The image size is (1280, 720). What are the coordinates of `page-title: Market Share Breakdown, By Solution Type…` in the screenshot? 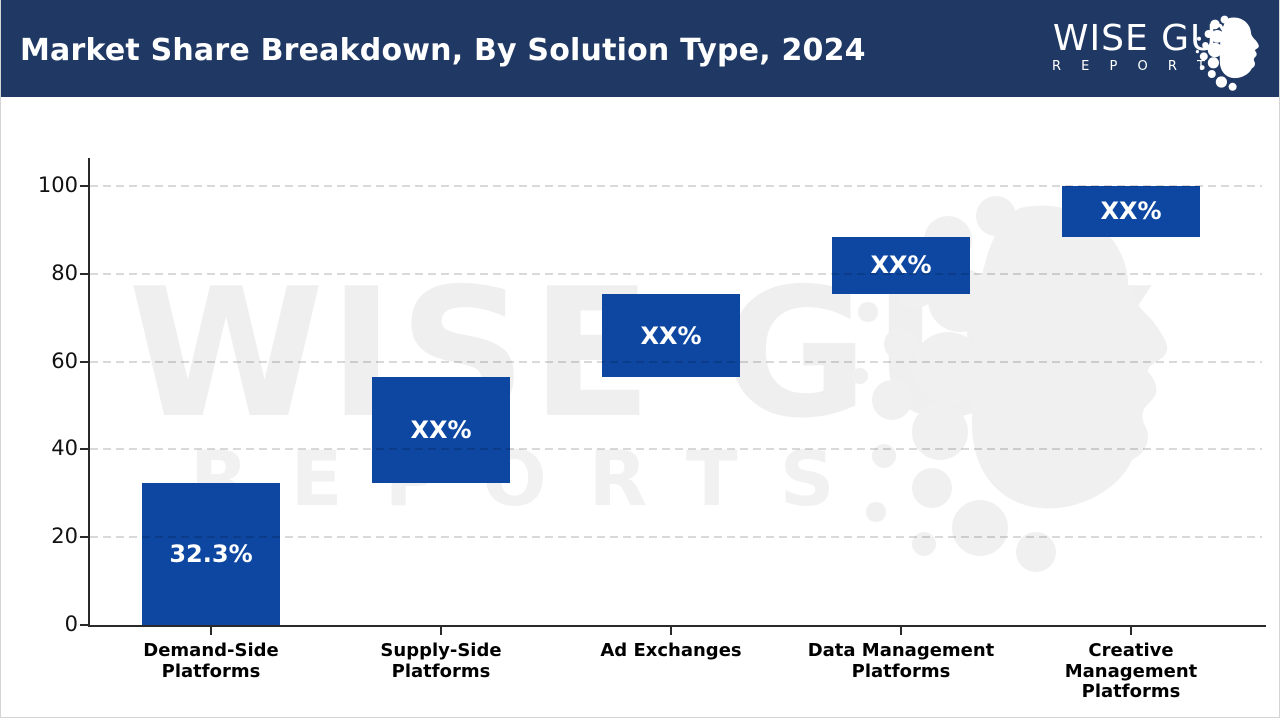 It's located at (443, 50).